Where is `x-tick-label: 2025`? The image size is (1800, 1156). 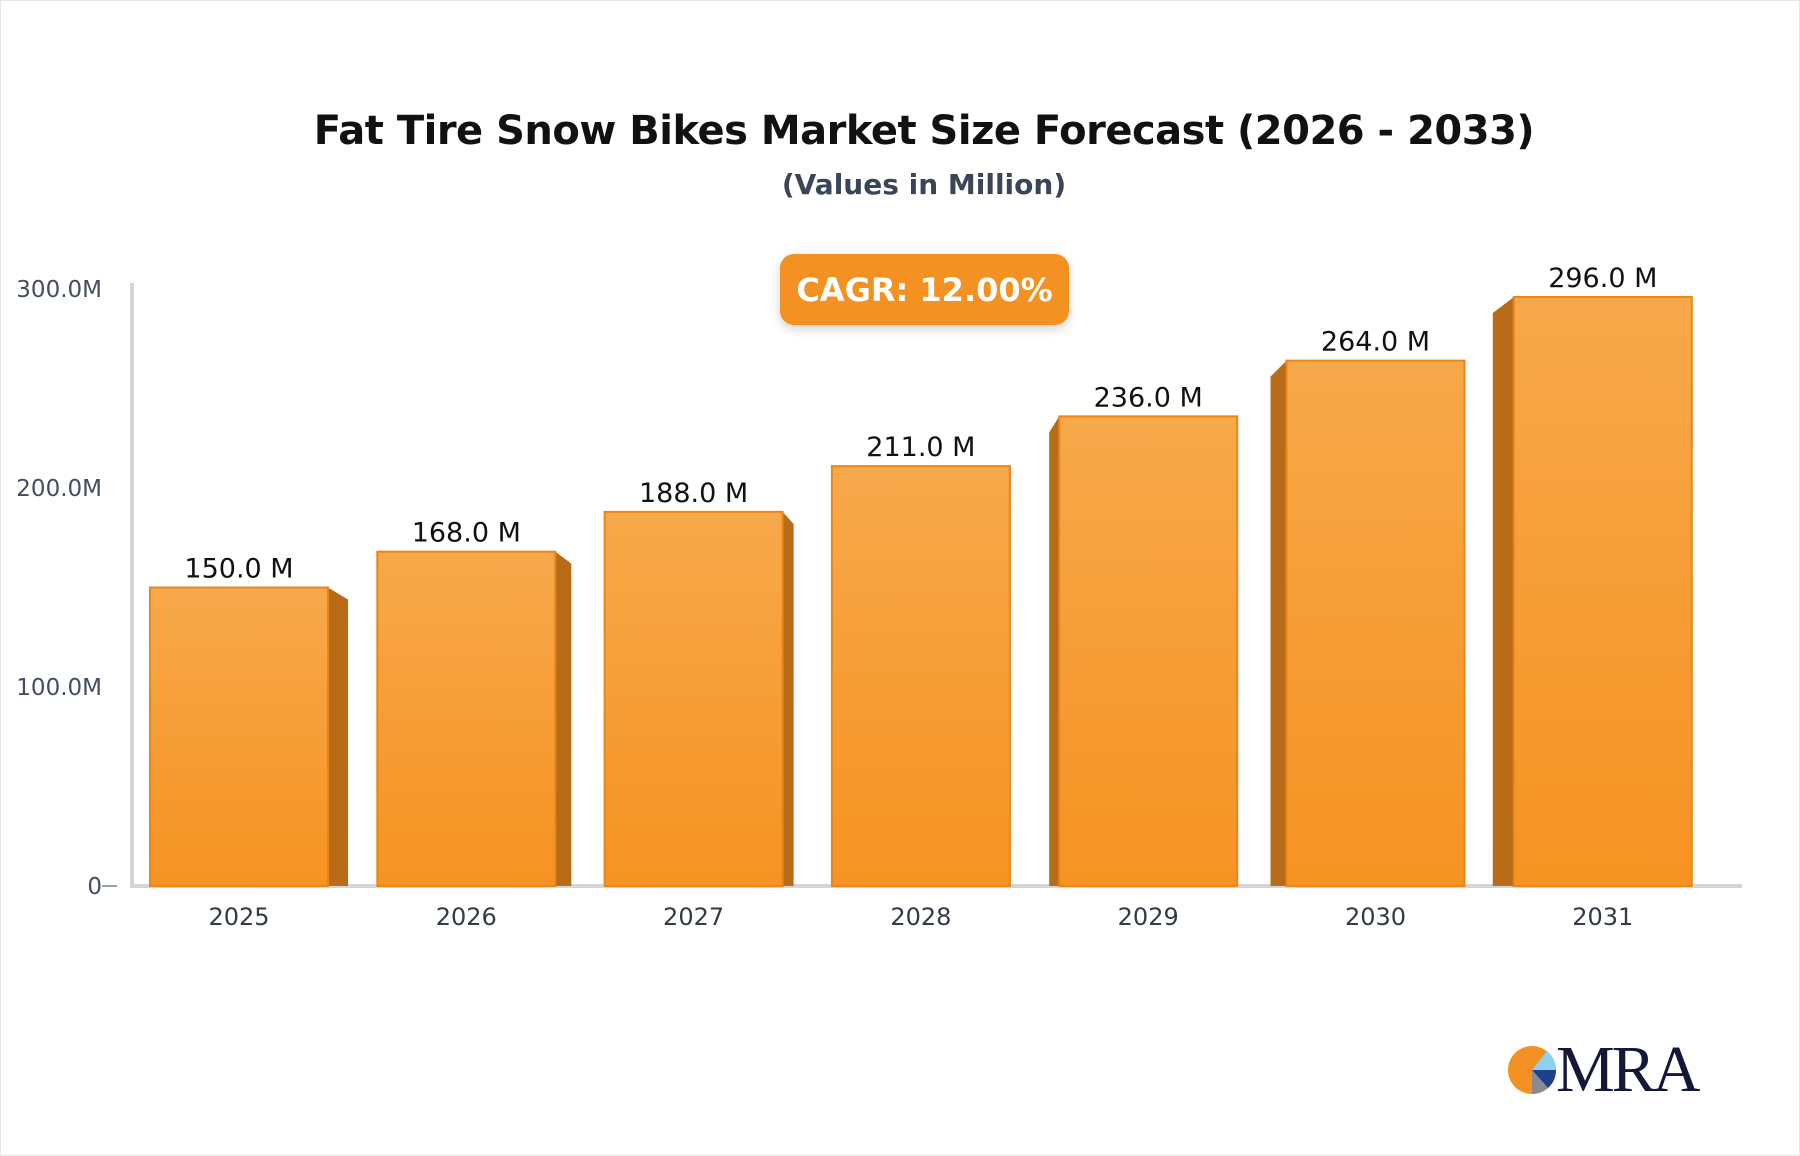
x-tick-label: 2025 is located at coordinates (238, 917).